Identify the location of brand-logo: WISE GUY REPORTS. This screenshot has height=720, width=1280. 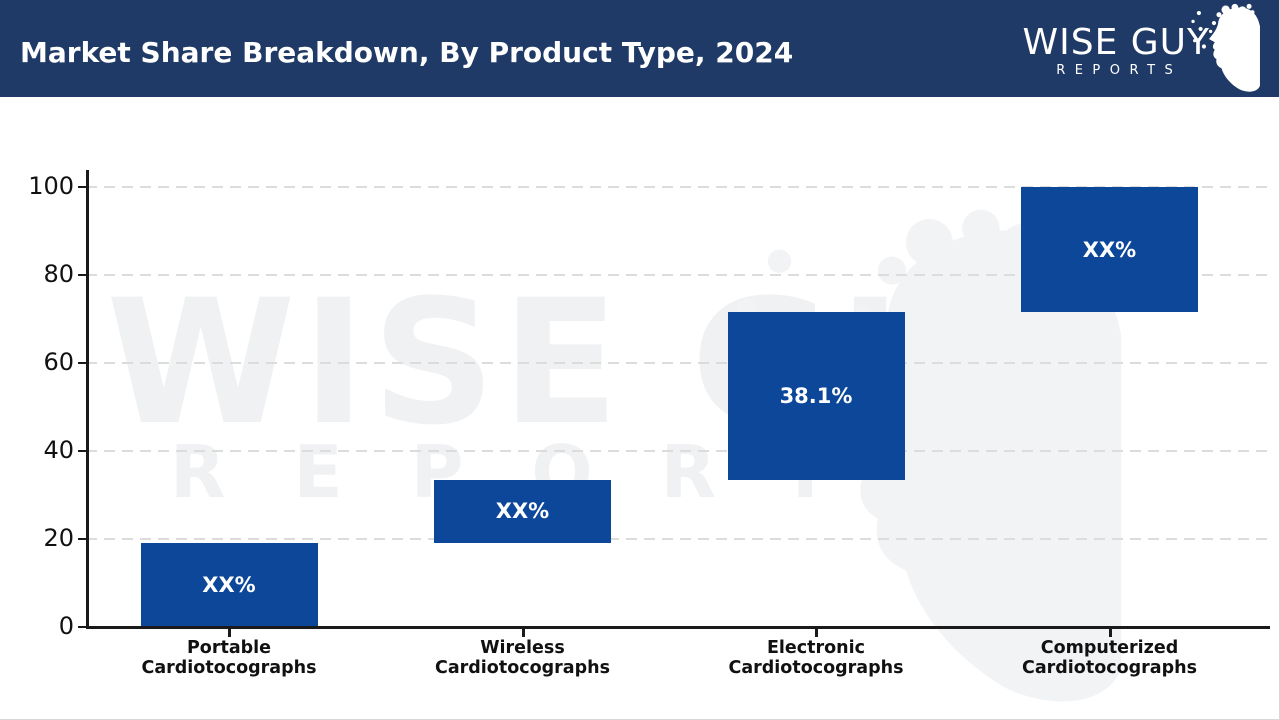
(1142, 48).